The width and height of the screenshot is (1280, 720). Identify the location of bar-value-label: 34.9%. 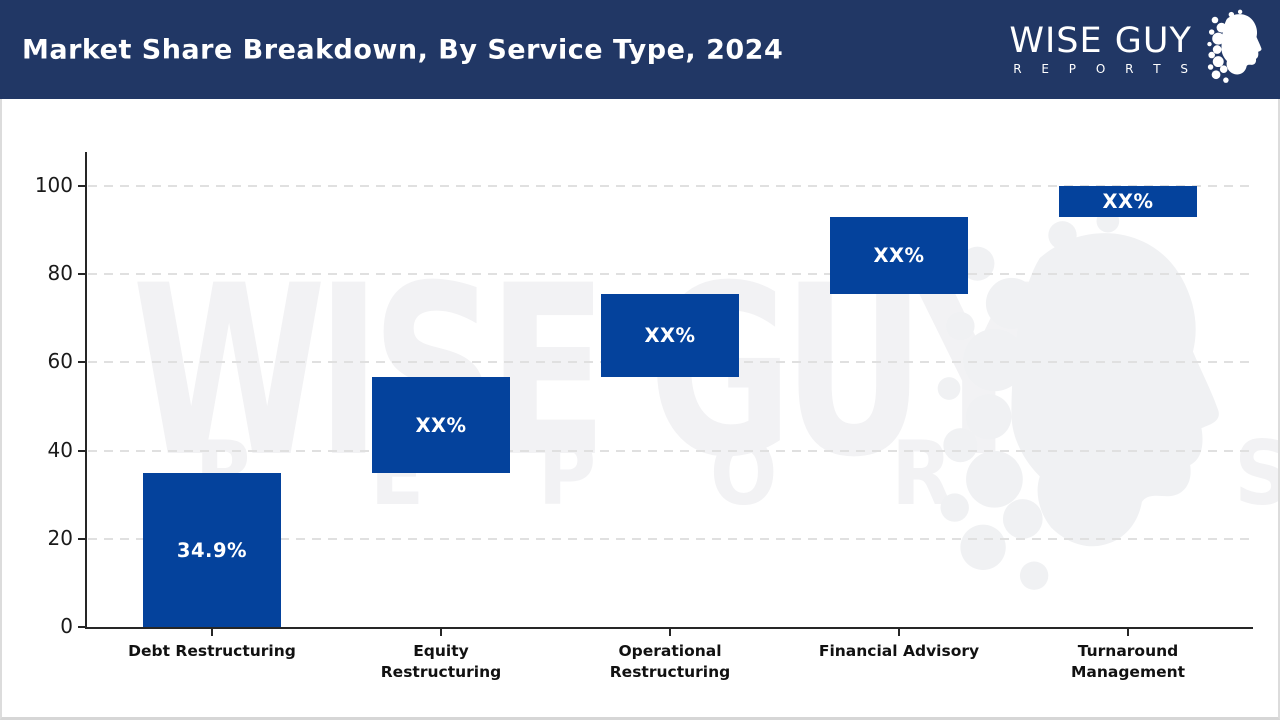
(212, 550).